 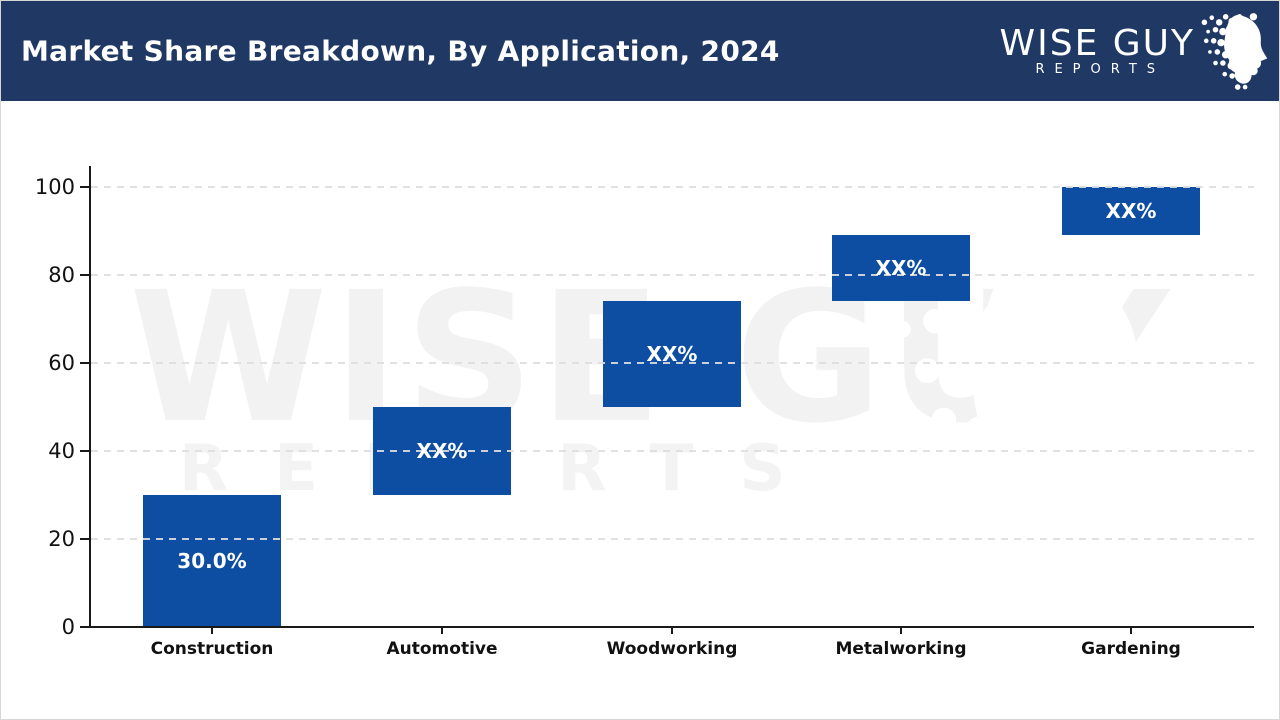 I want to click on x-axis-tick-woodworking, so click(x=672, y=631).